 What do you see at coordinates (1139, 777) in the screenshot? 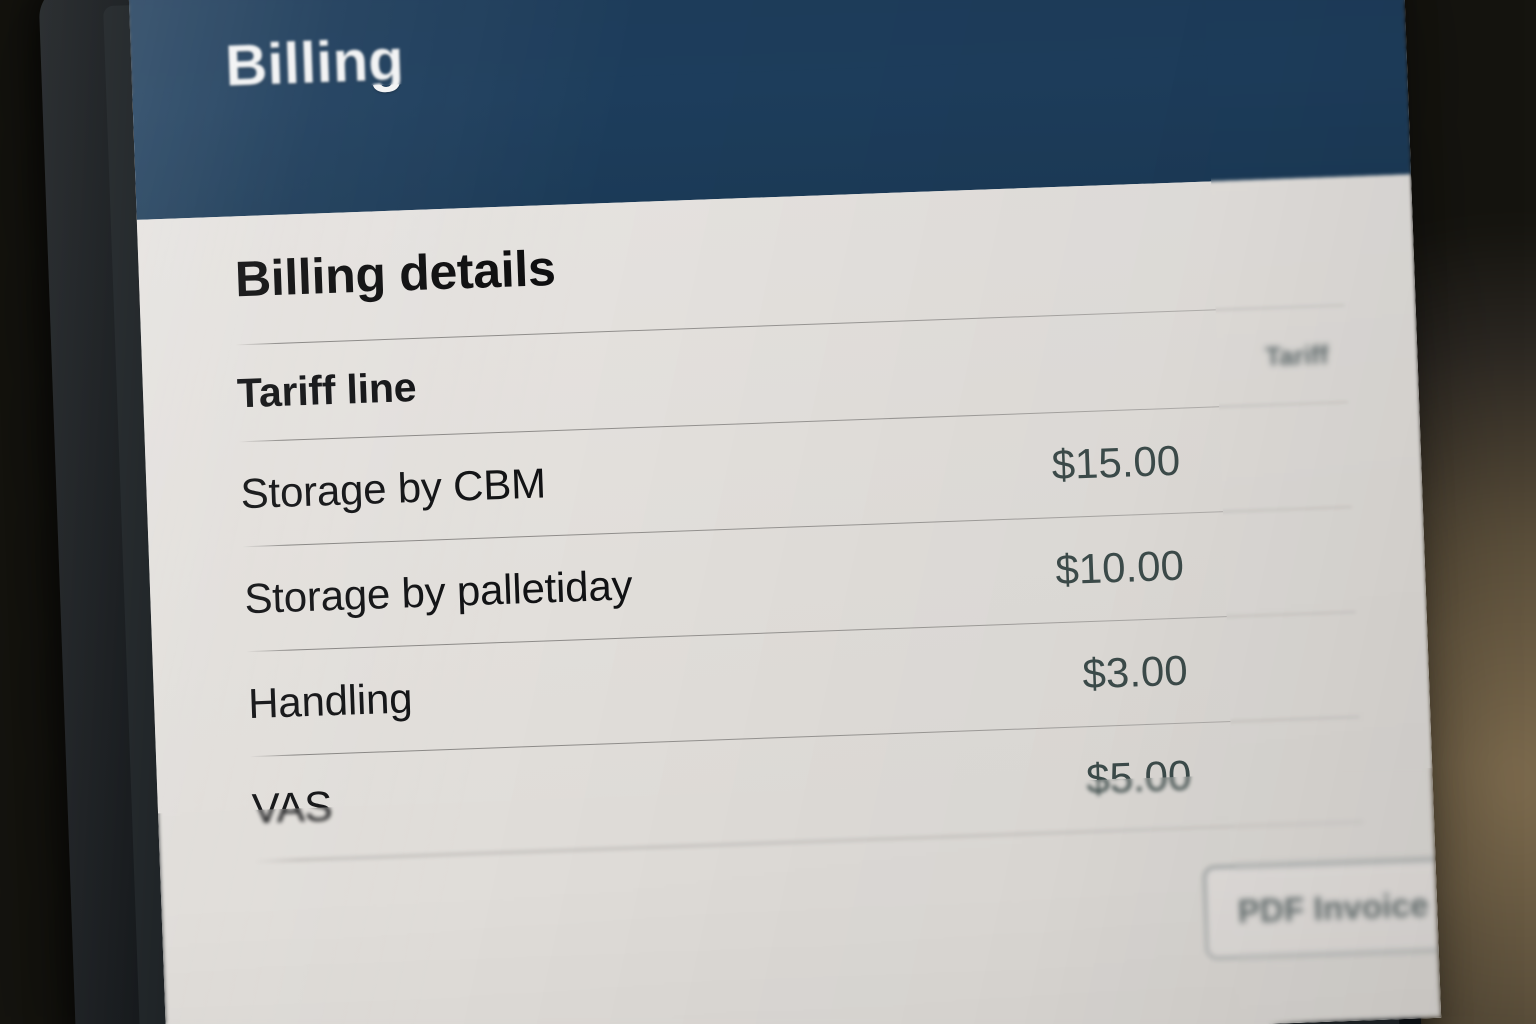
I see `row-amount: $5.00` at bounding box center [1139, 777].